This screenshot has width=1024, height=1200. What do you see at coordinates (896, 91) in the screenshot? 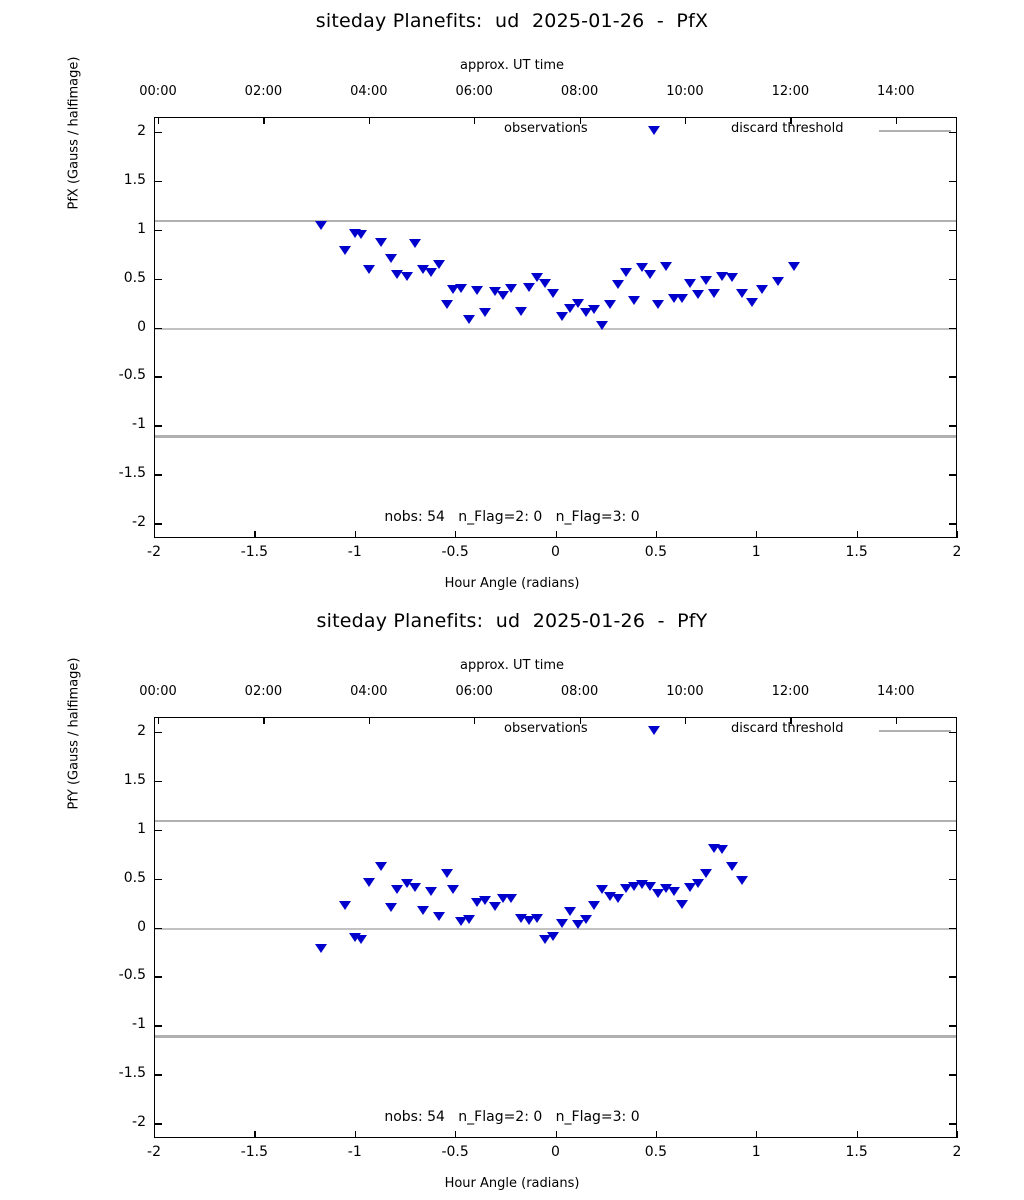
I see `ut-tick-label: 14:00` at bounding box center [896, 91].